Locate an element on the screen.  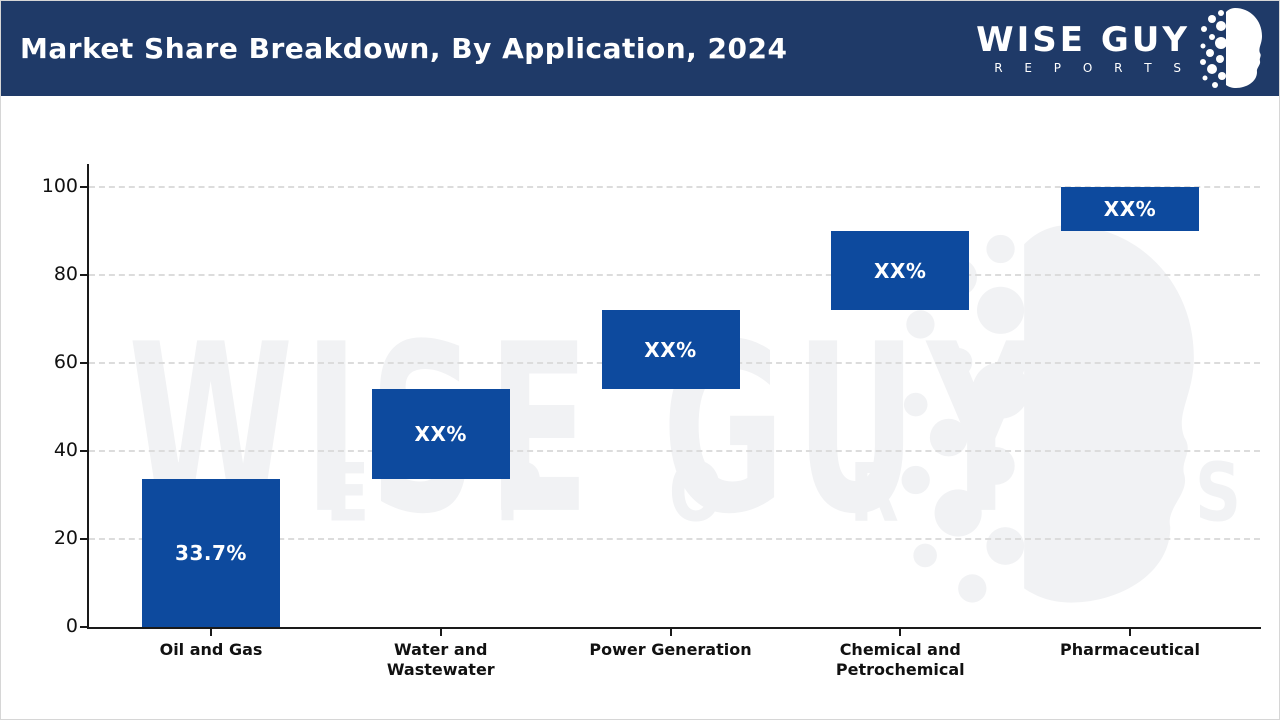
y-axis-tick-label: 100 is located at coordinates (59, 186).